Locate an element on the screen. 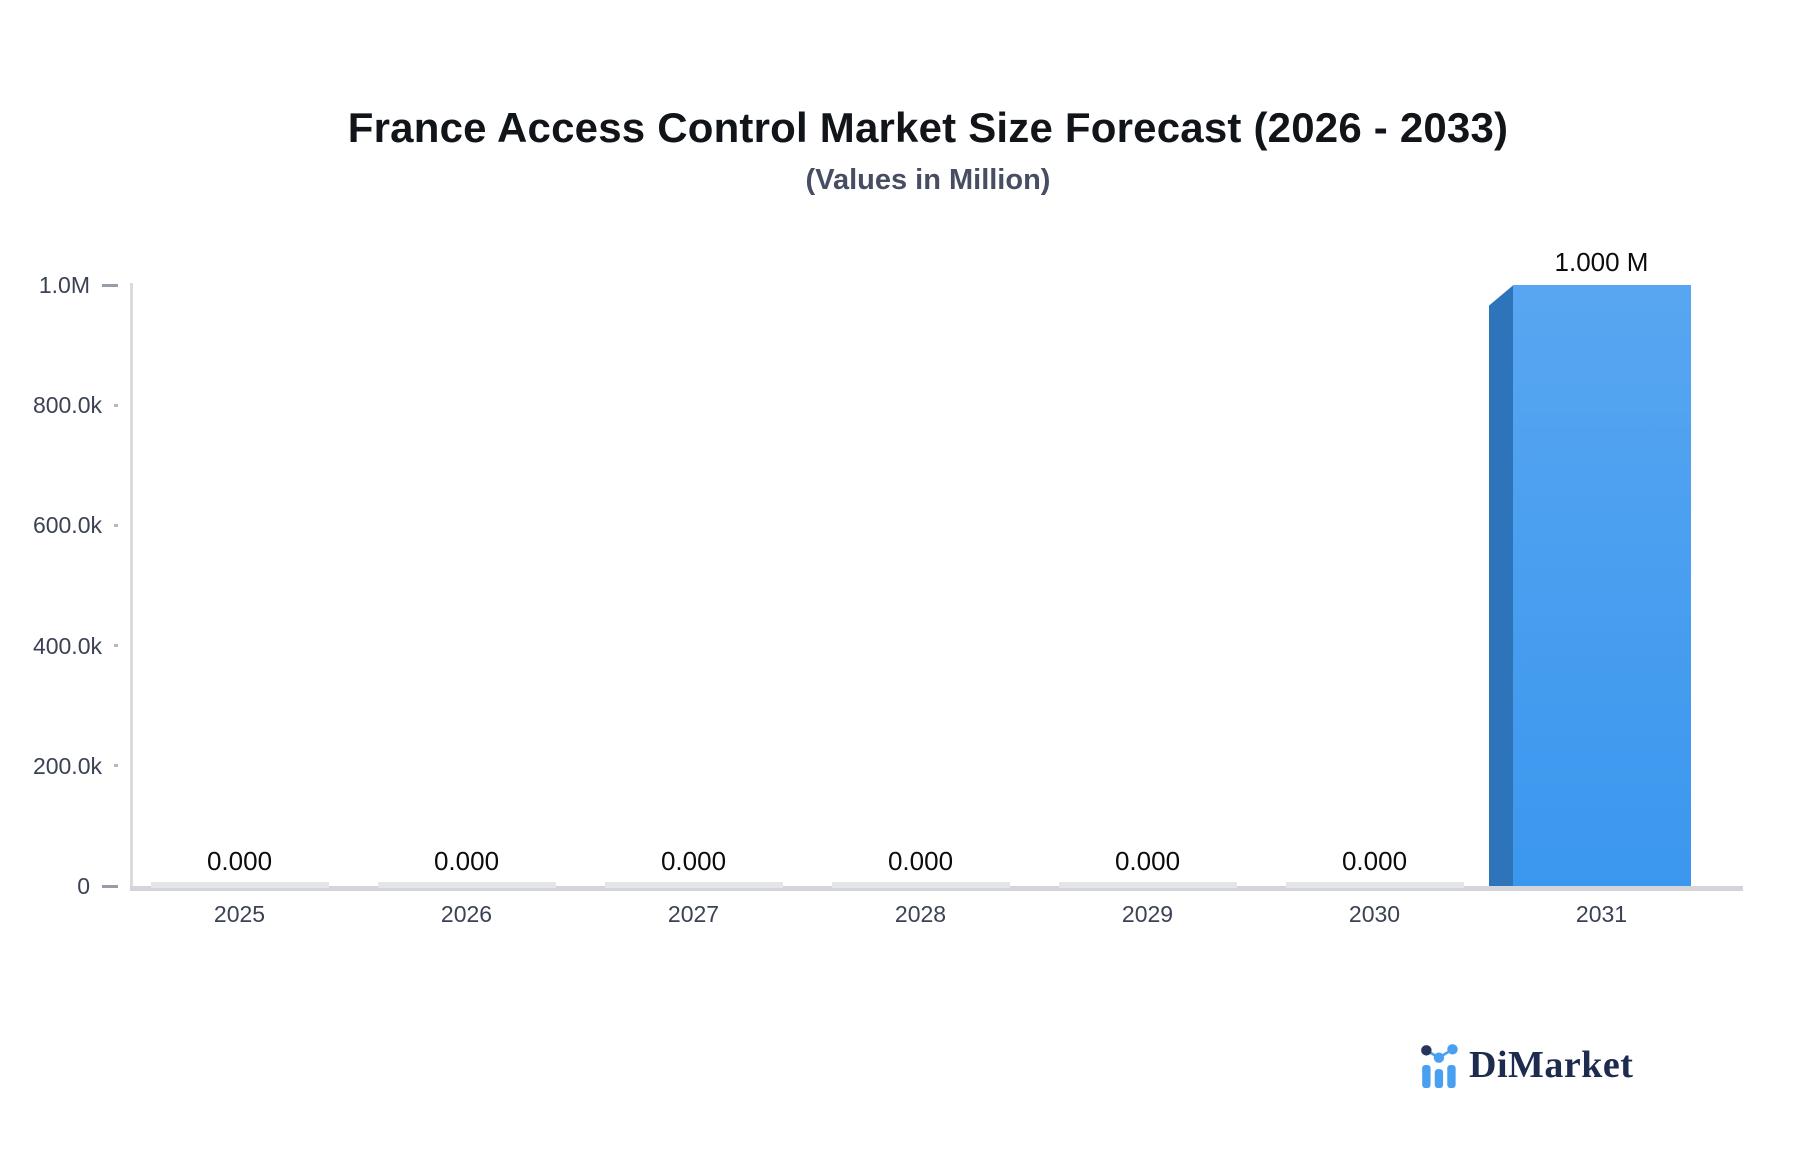 This screenshot has height=1156, width=1800. bar-column-2030: 0.000 2030 is located at coordinates (1374, 606).